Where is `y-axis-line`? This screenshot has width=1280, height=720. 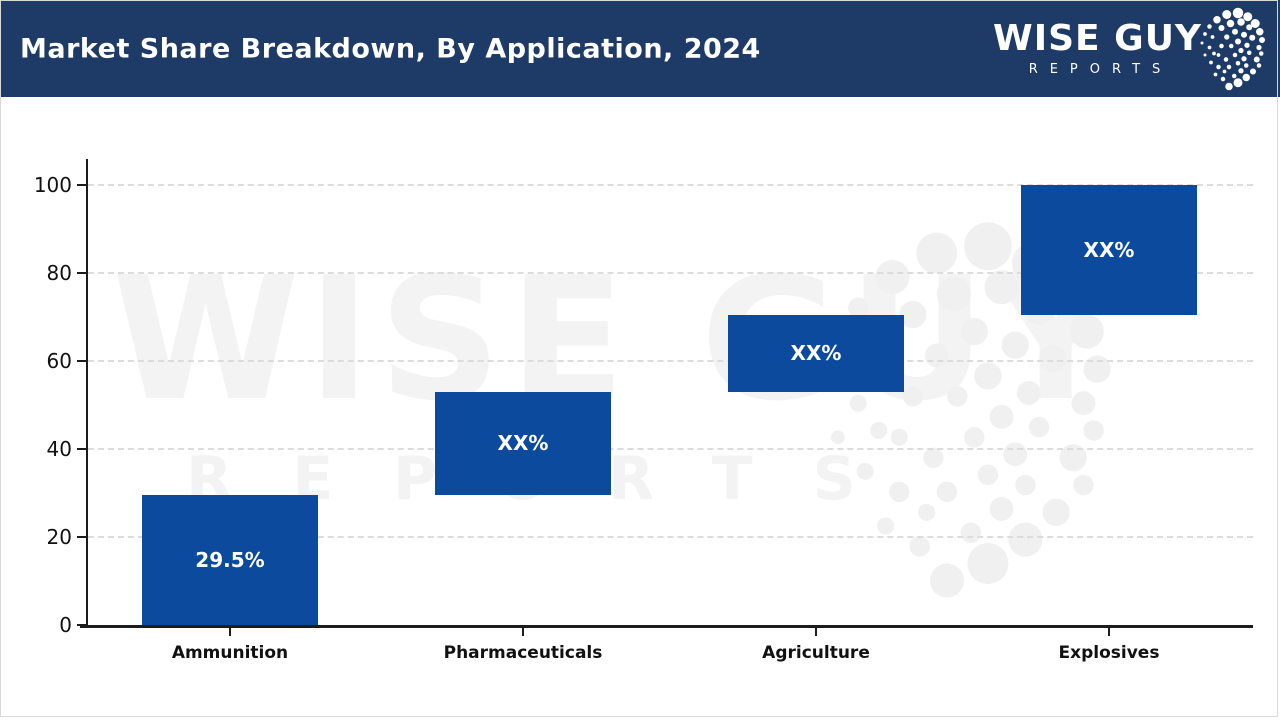
y-axis-line is located at coordinates (87, 393).